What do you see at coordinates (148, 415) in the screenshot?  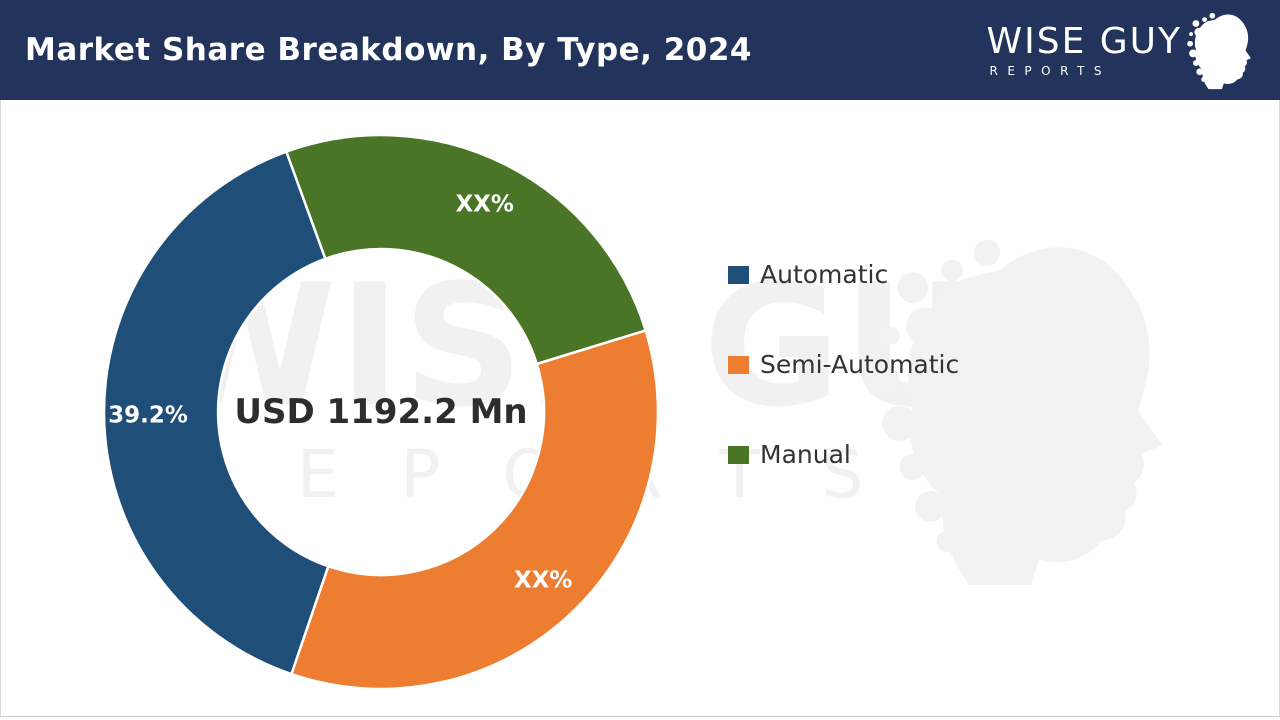 I see `segment-label-automatic: 39.2%` at bounding box center [148, 415].